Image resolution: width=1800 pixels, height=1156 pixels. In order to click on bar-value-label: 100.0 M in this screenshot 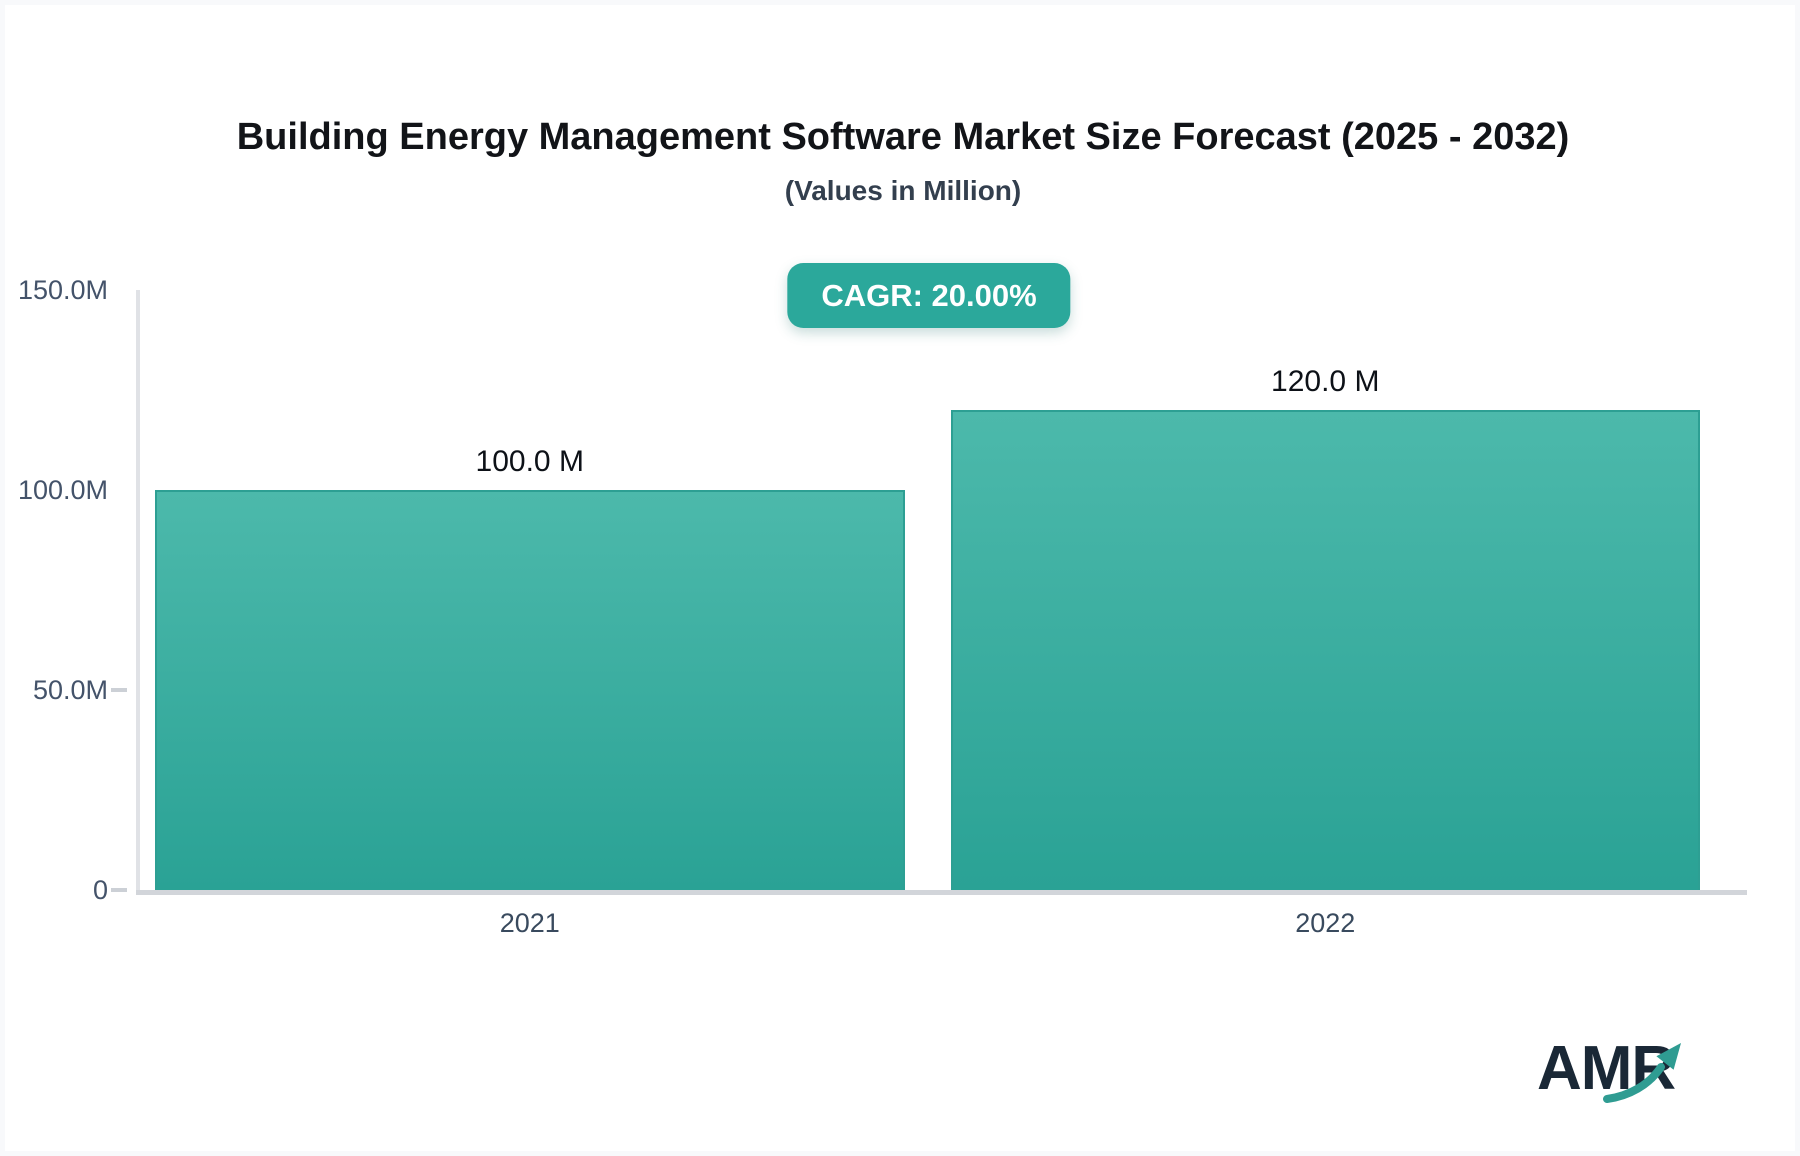, I will do `click(529, 461)`.